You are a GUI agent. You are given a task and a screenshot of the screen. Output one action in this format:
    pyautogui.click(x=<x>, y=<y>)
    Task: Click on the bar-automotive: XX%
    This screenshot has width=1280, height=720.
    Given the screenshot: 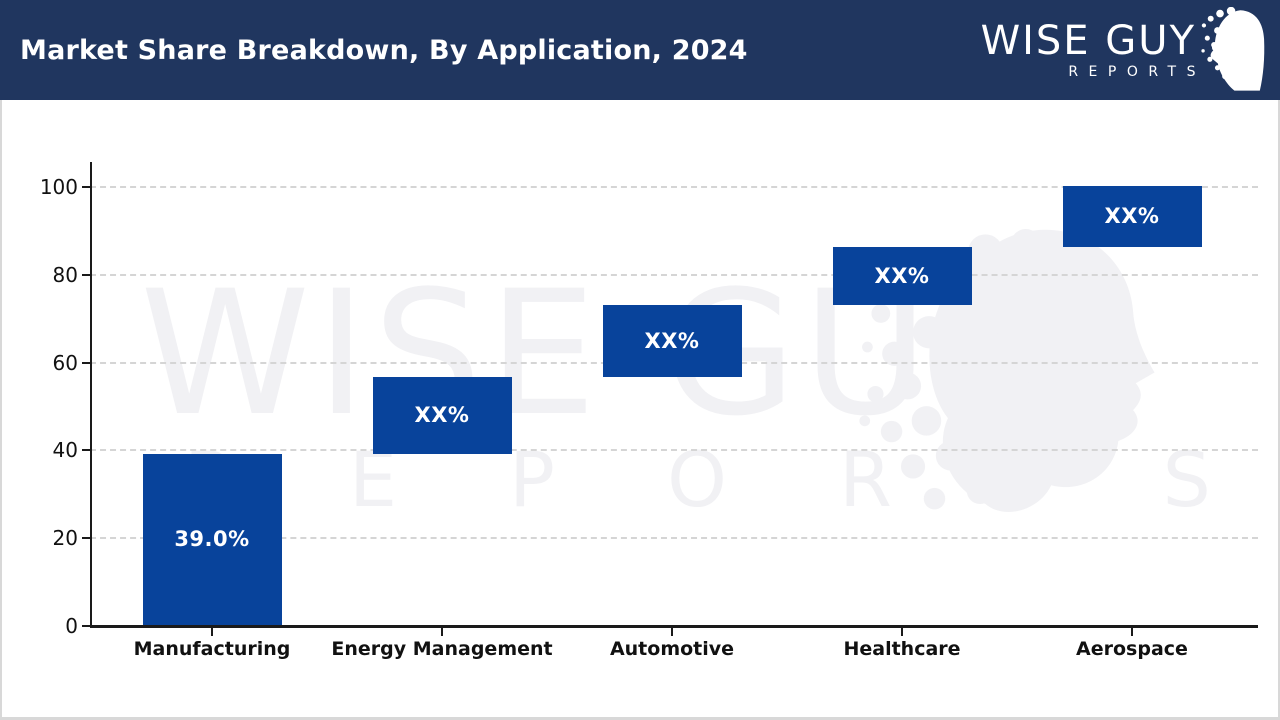 What is the action you would take?
    pyautogui.click(x=672, y=340)
    